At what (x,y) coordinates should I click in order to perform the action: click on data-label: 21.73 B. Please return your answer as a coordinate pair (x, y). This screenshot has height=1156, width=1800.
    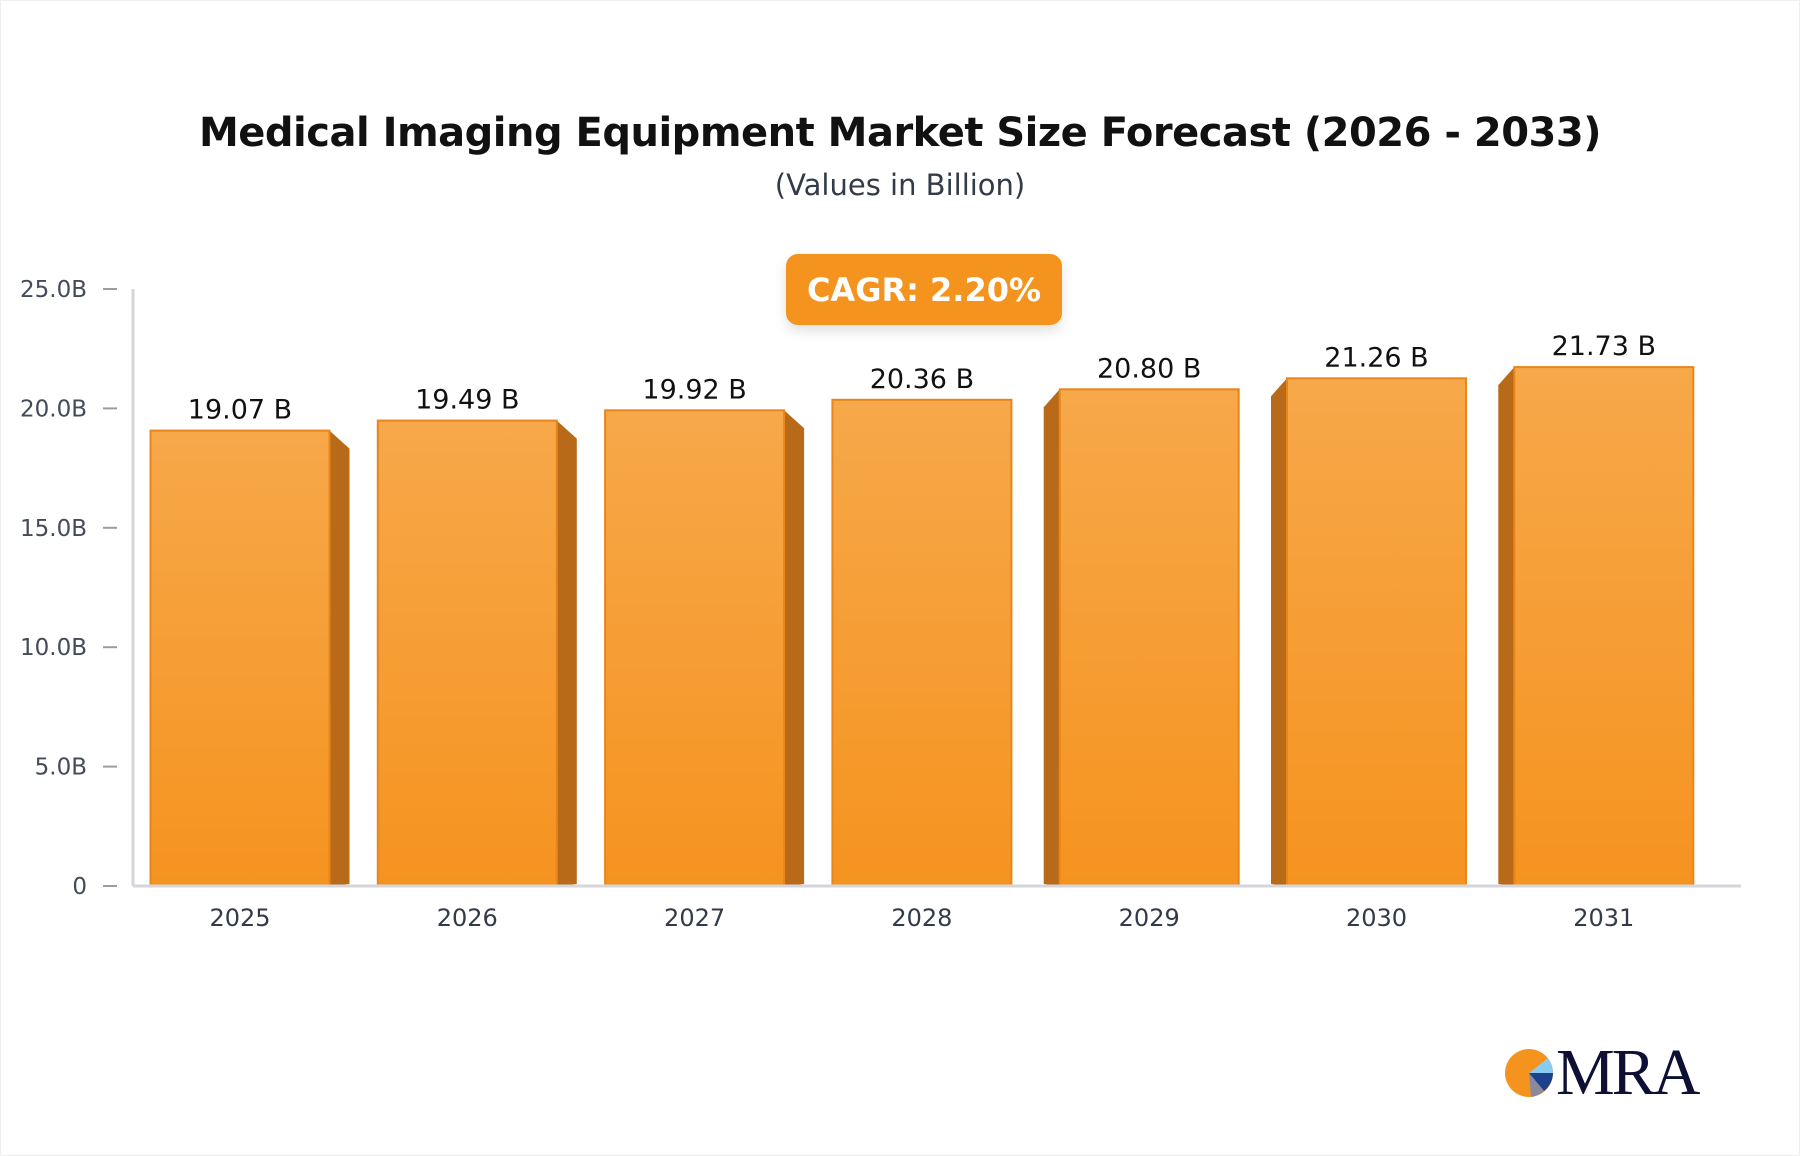
    Looking at the image, I should click on (1604, 346).